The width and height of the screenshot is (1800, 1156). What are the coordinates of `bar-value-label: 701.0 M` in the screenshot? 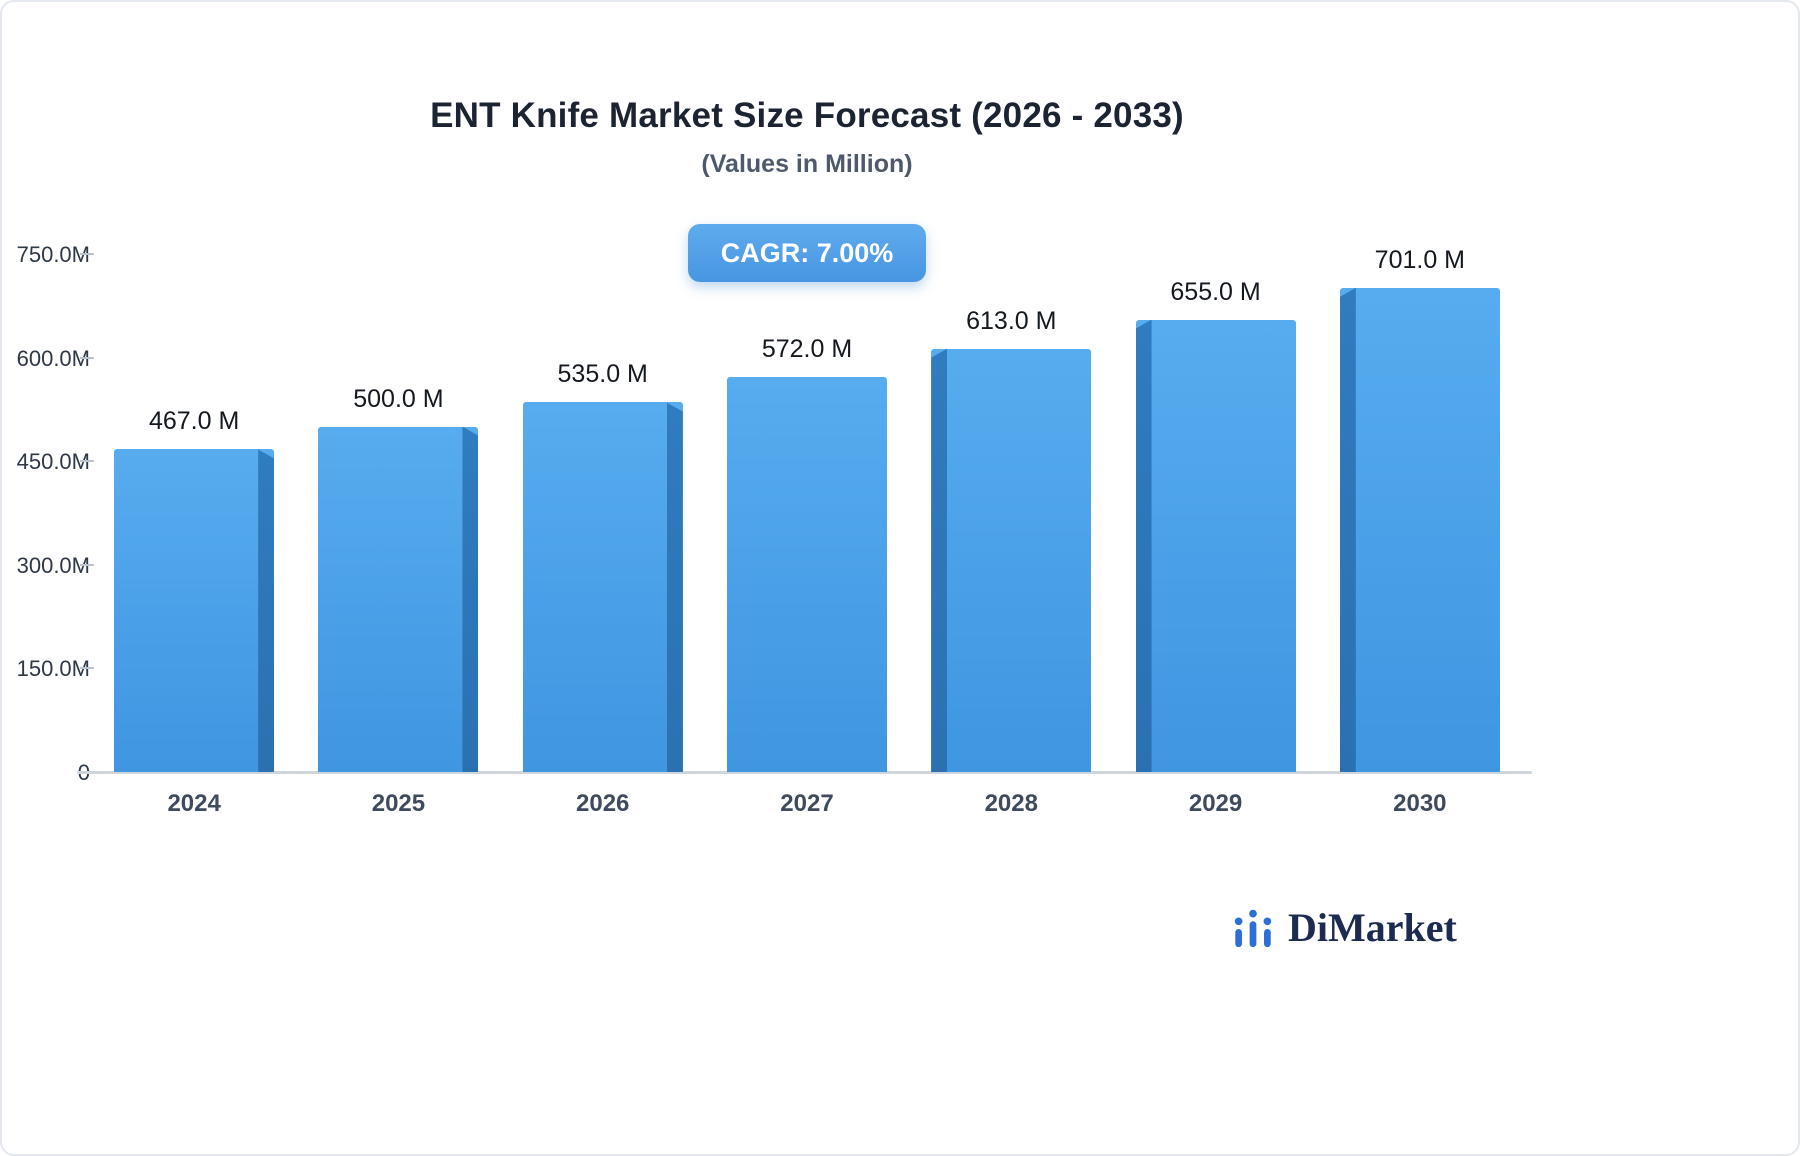 It's located at (1420, 259).